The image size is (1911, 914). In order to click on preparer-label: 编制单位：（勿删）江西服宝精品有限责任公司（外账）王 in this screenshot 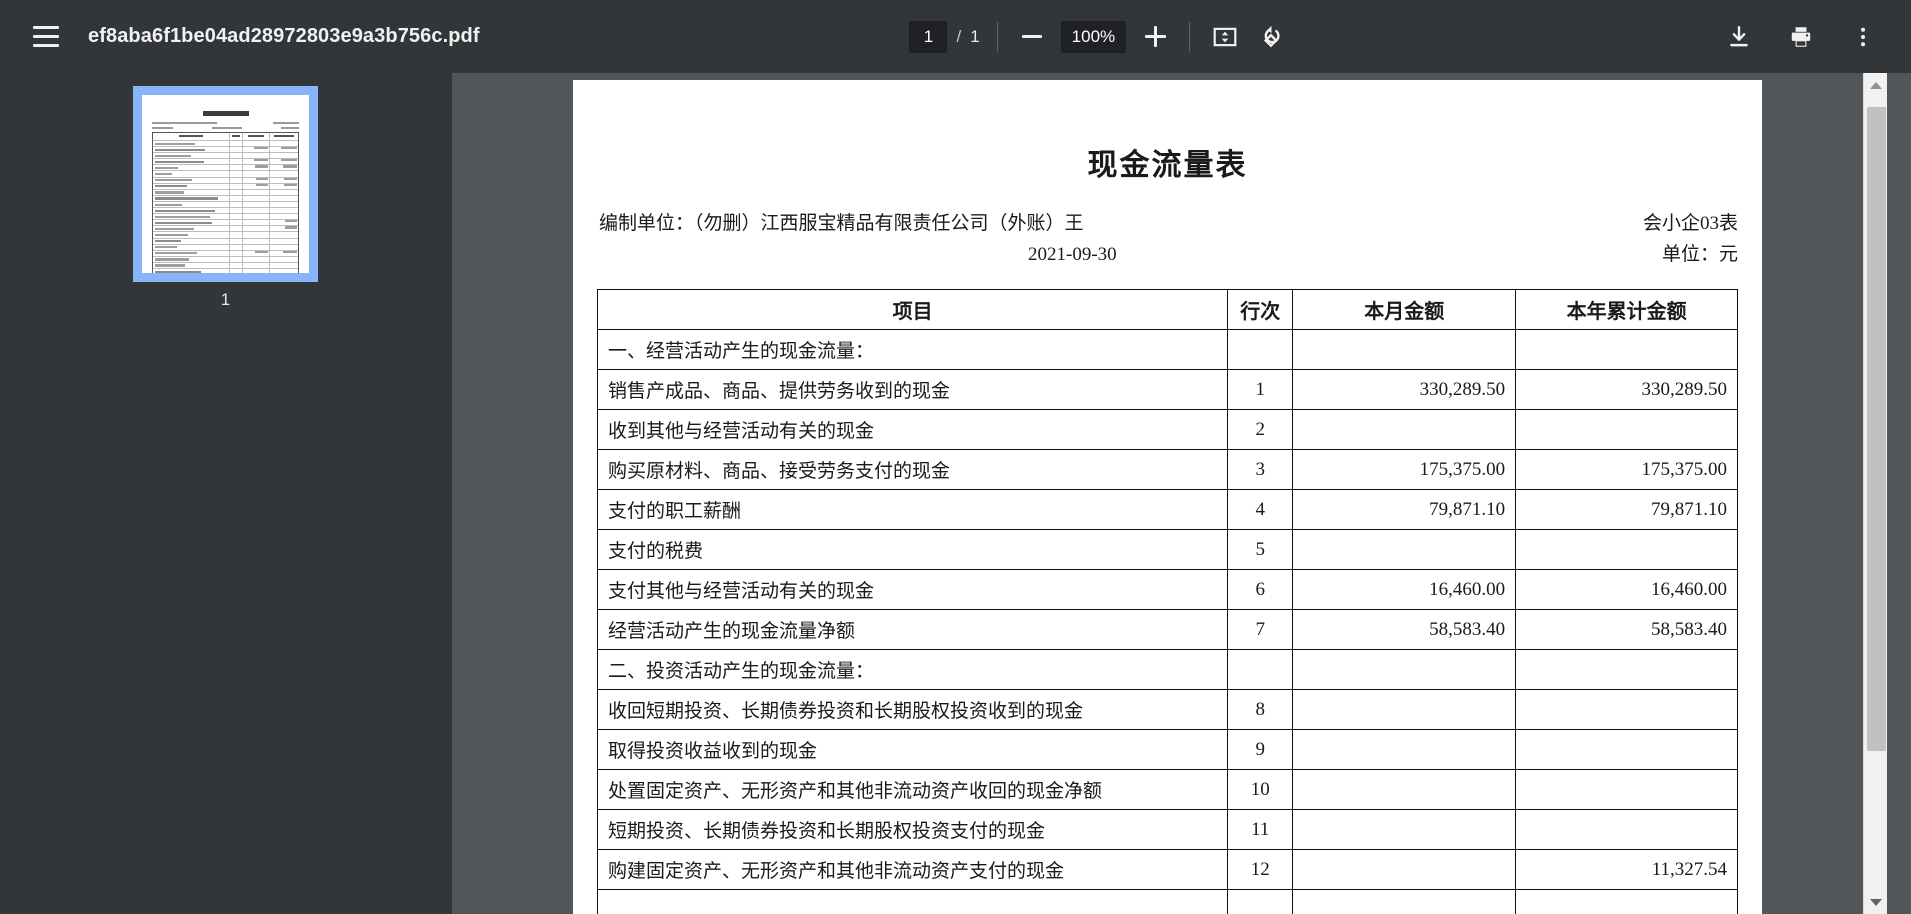, I will do `click(841, 223)`.